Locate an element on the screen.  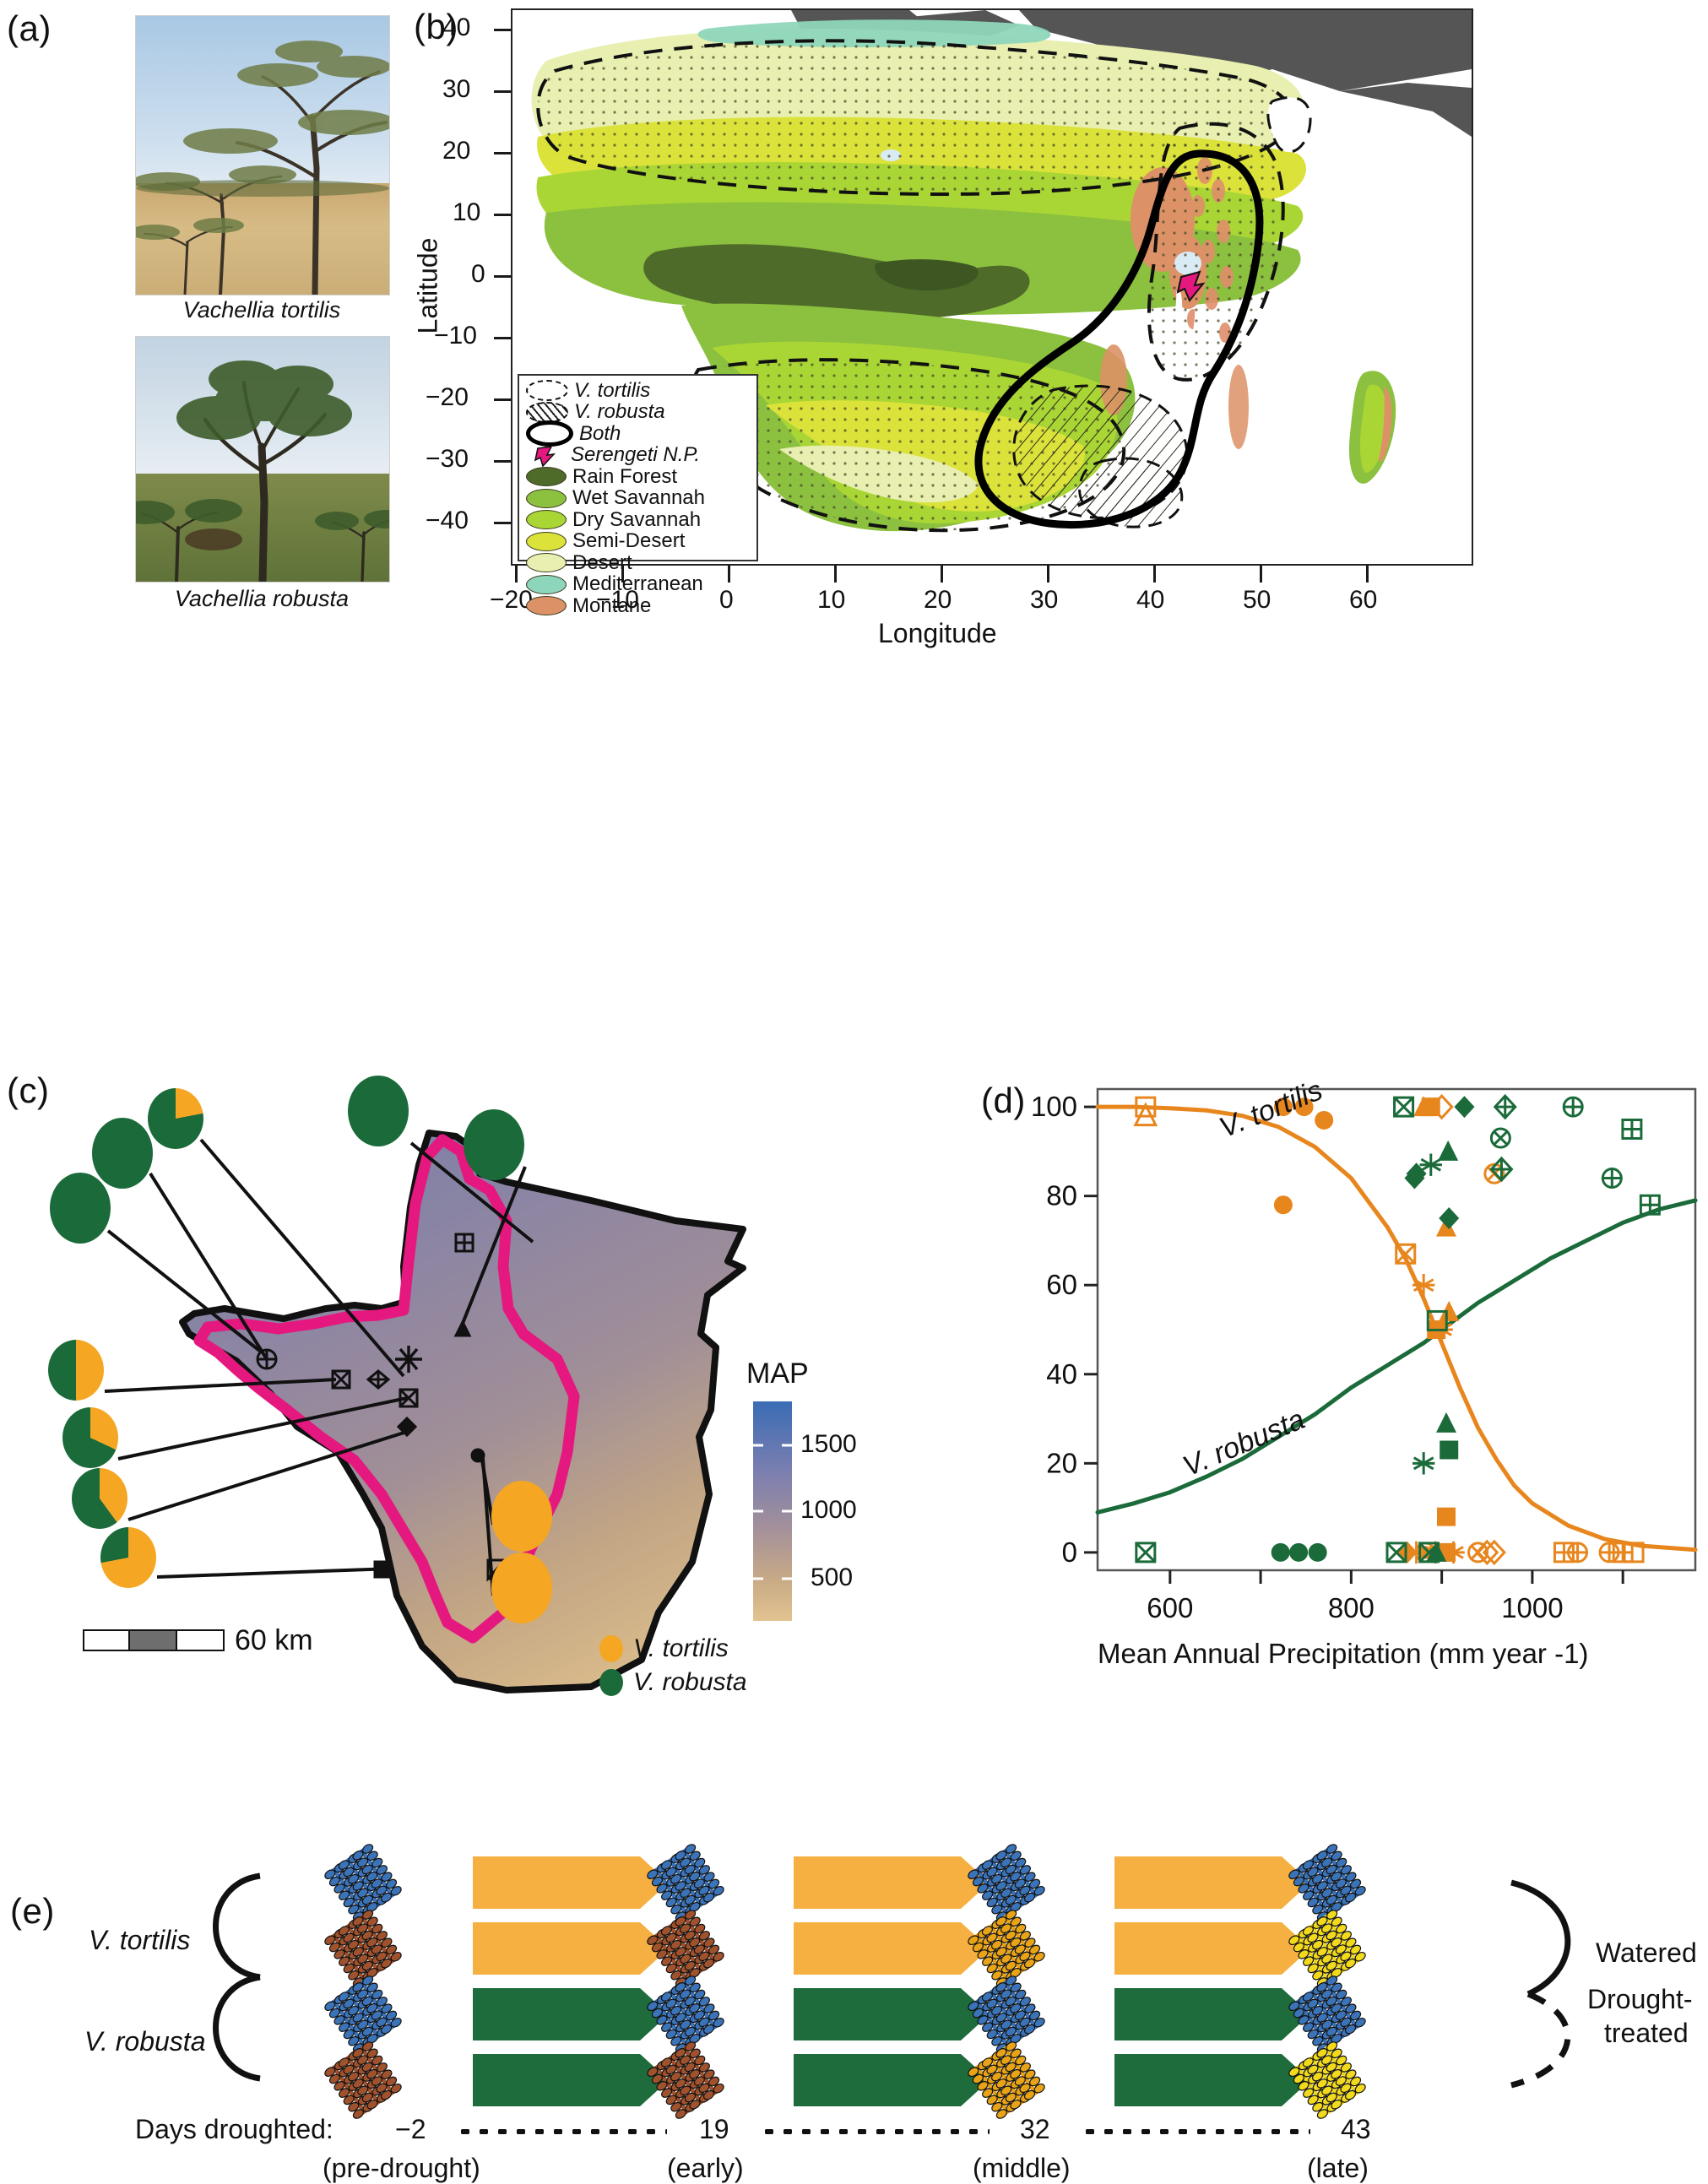
colorbar-title: MAP is located at coordinates (777, 1374).